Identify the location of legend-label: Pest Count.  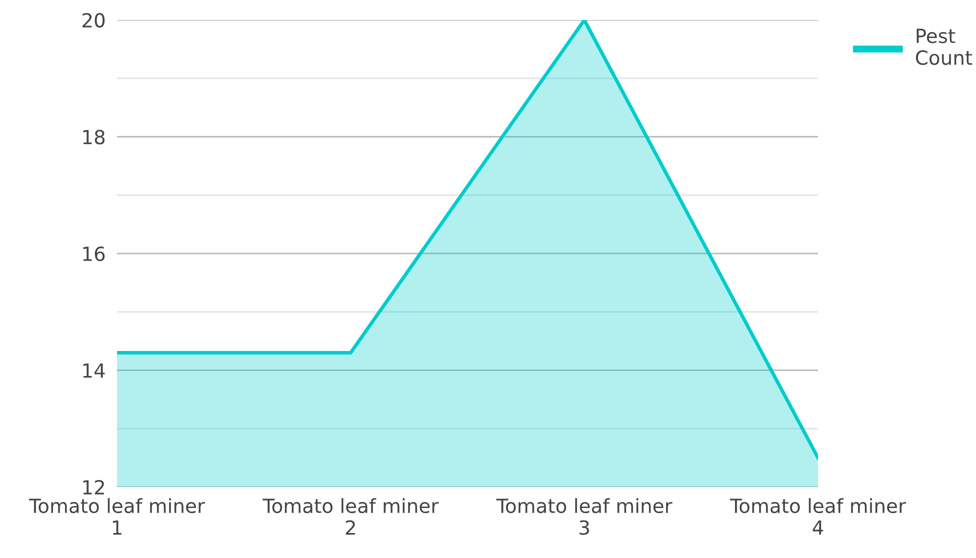
(944, 46).